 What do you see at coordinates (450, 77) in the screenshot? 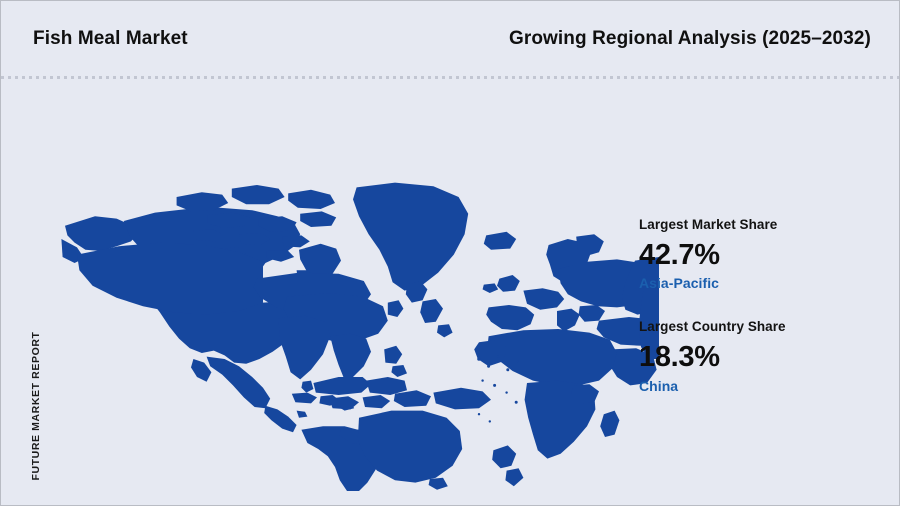
I see `header-divider` at bounding box center [450, 77].